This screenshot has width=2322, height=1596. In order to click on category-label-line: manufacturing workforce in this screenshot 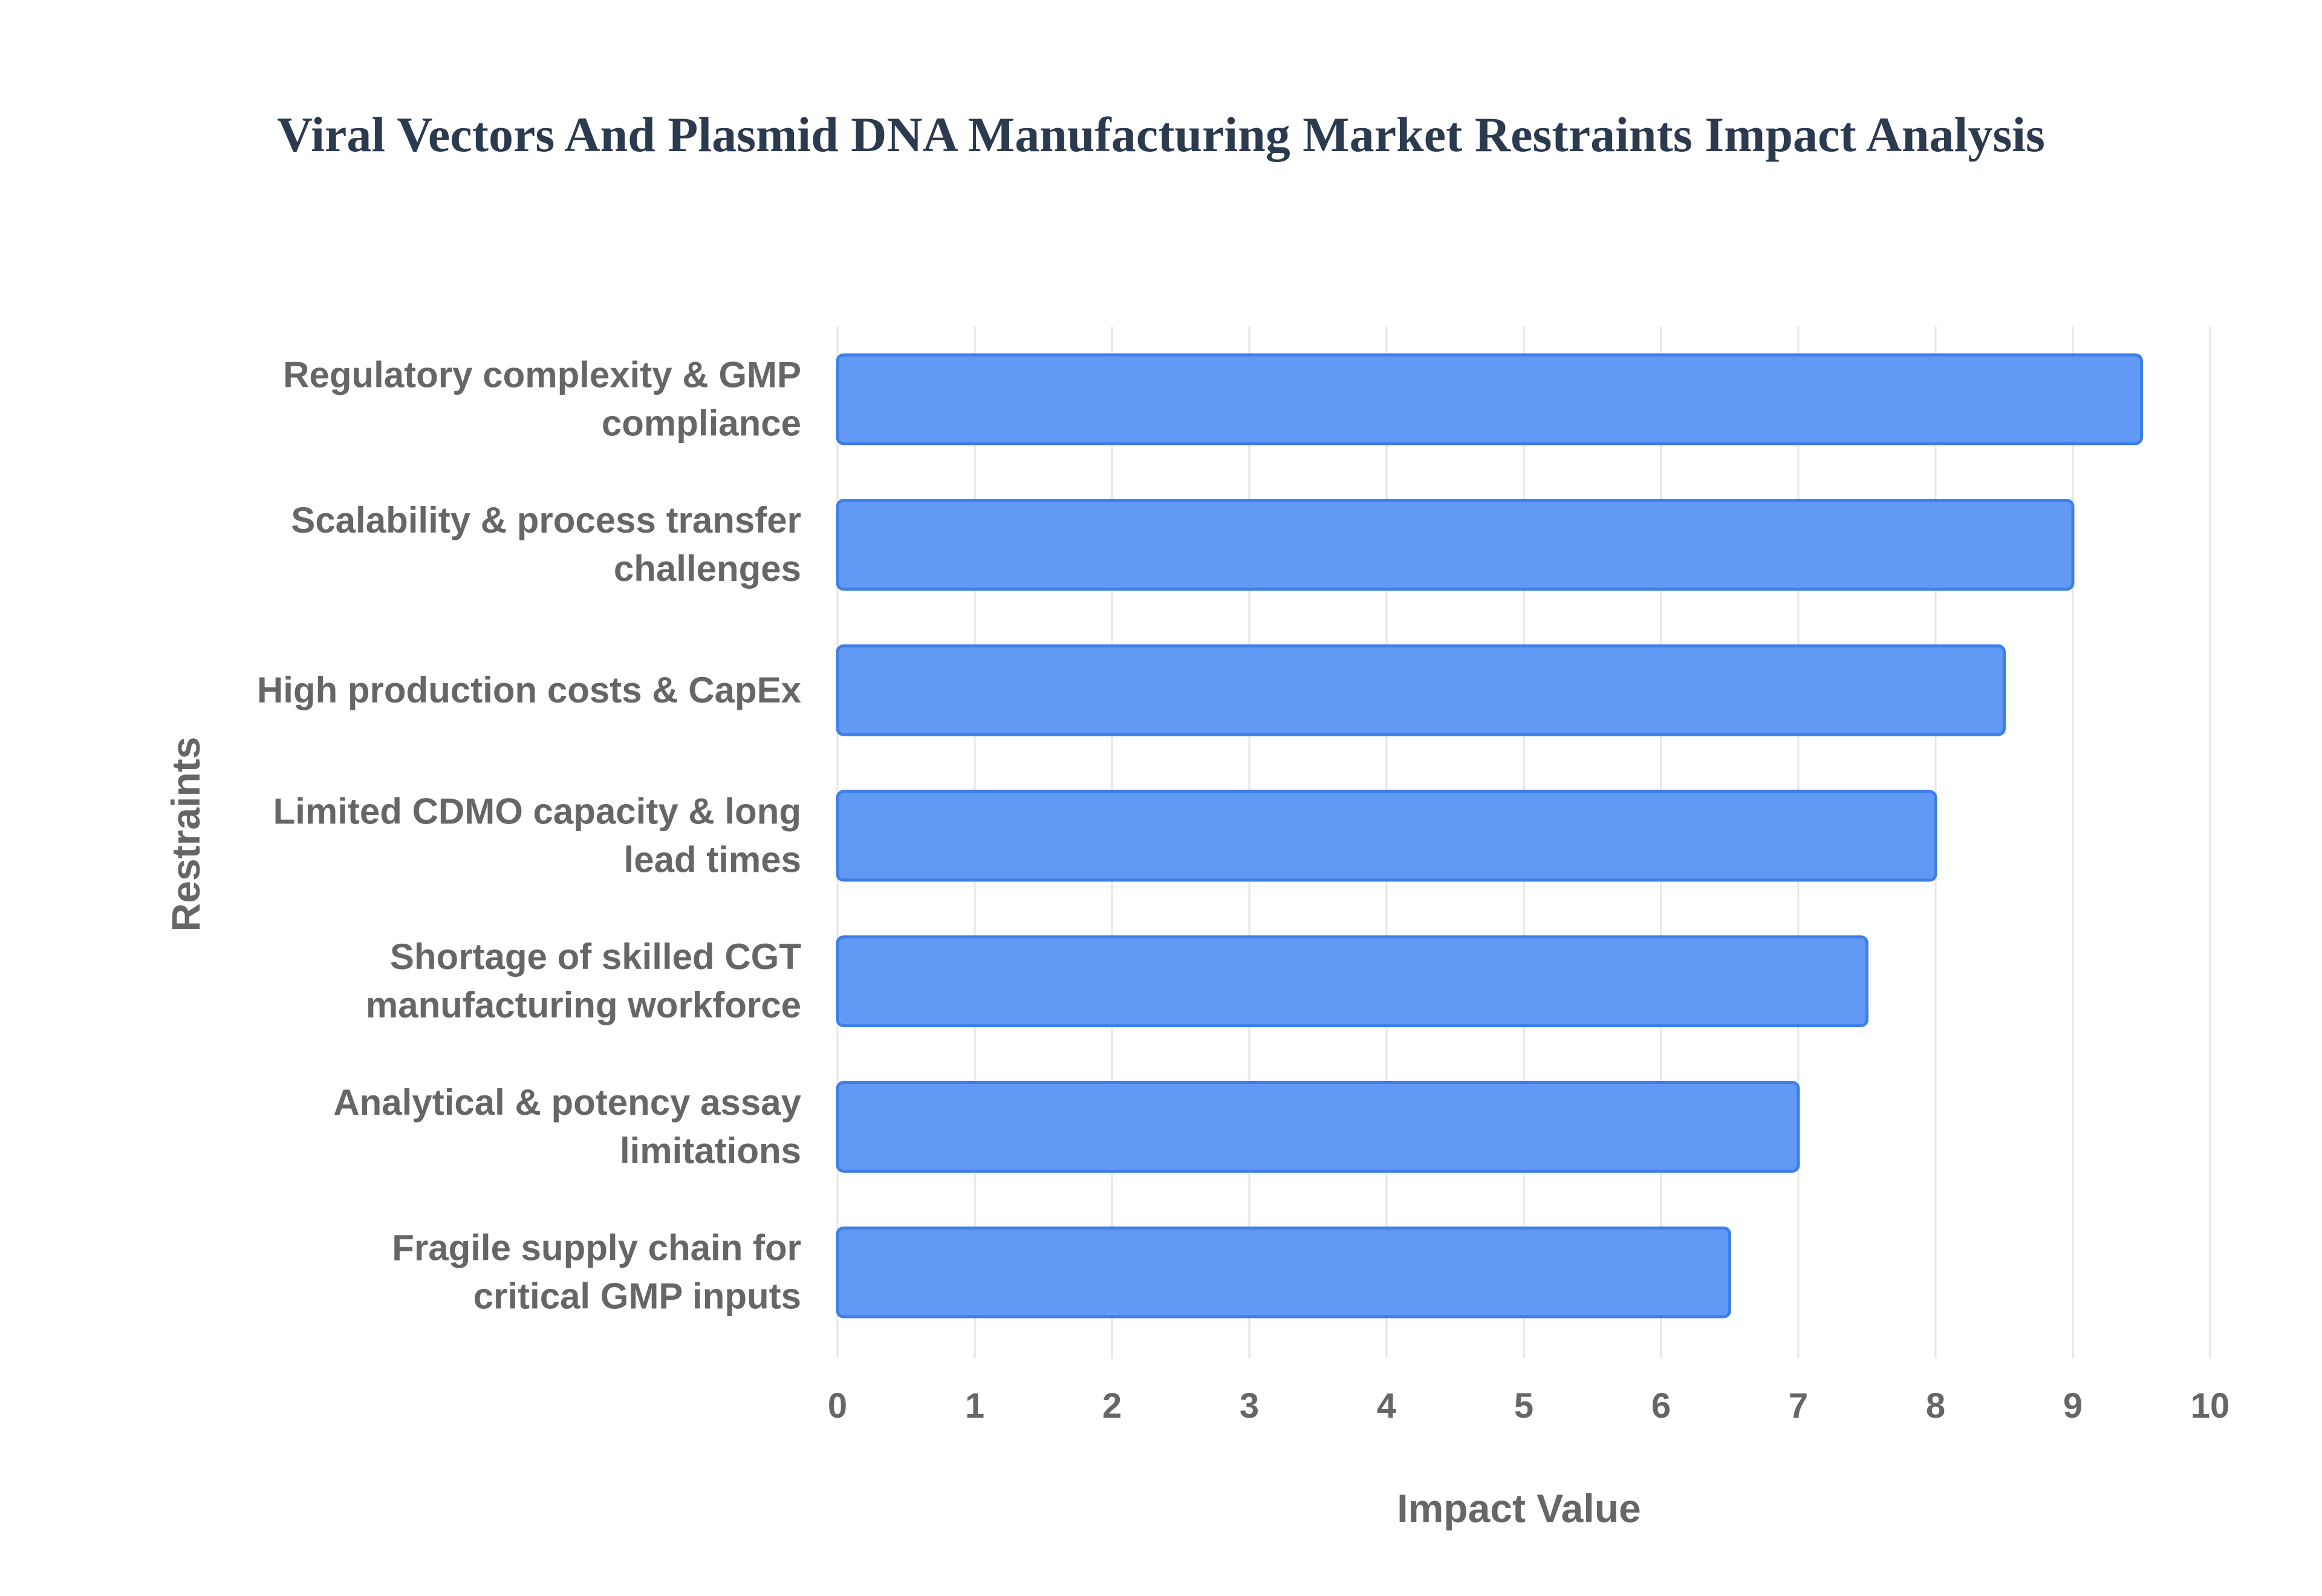, I will do `click(583, 1005)`.